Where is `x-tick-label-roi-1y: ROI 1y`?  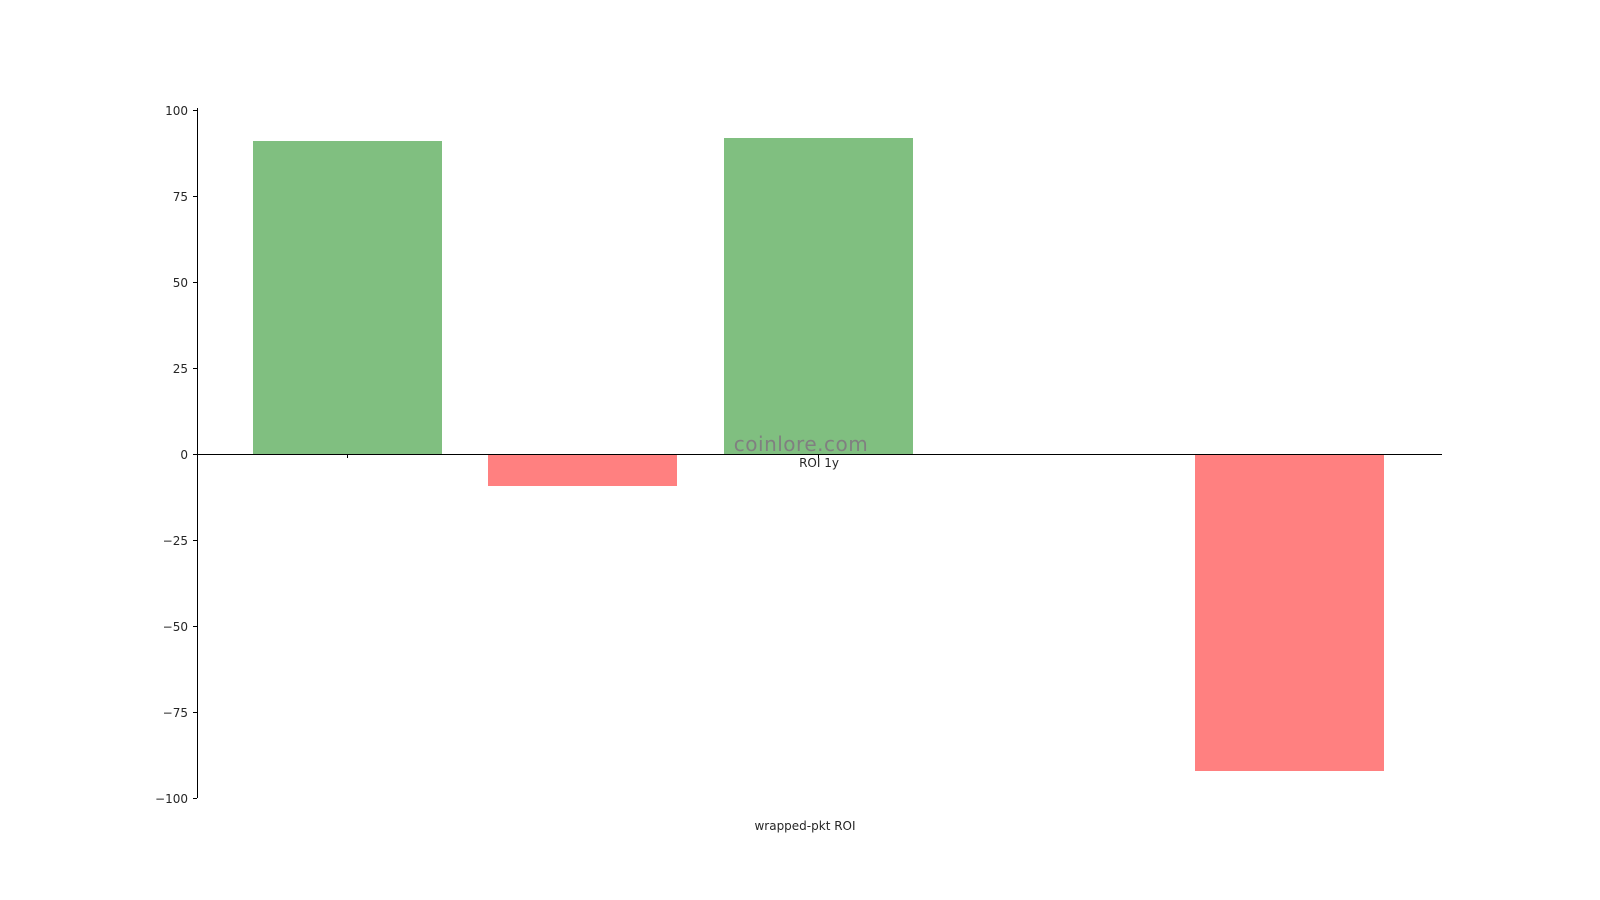
x-tick-label-roi-1y: ROI 1y is located at coordinates (819, 463).